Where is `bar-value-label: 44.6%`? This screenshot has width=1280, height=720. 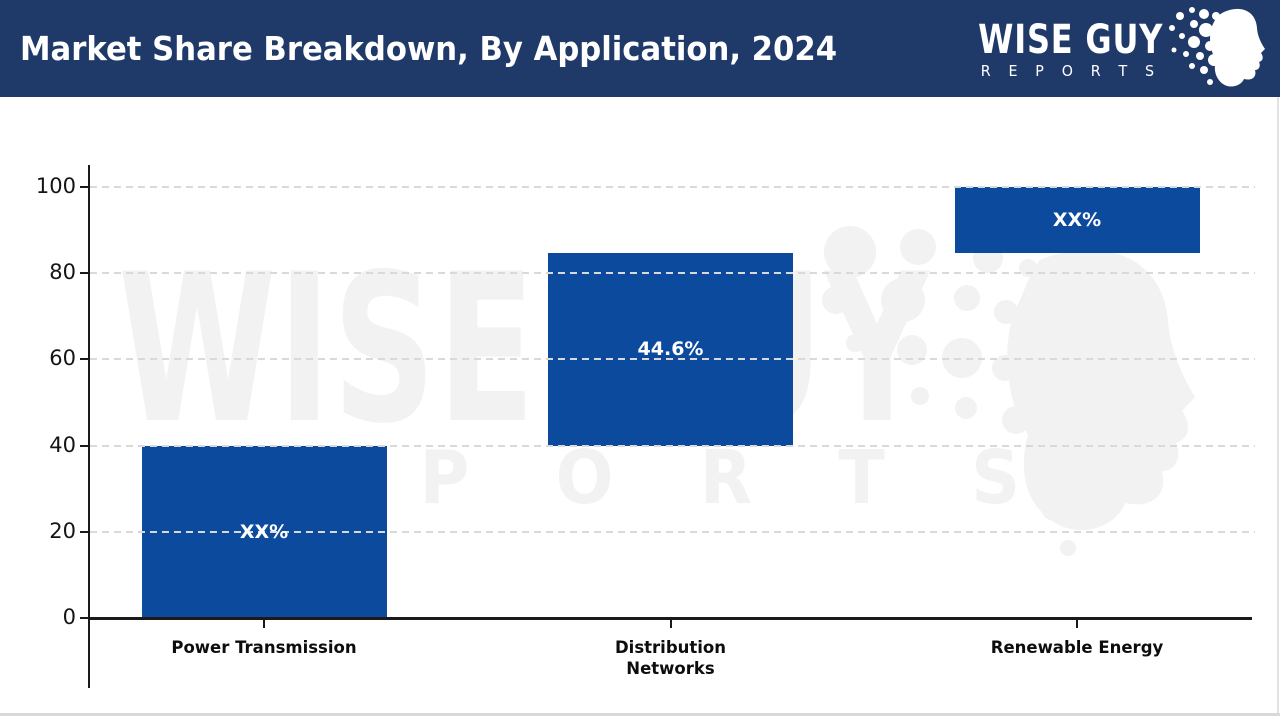 bar-value-label: 44.6% is located at coordinates (670, 349).